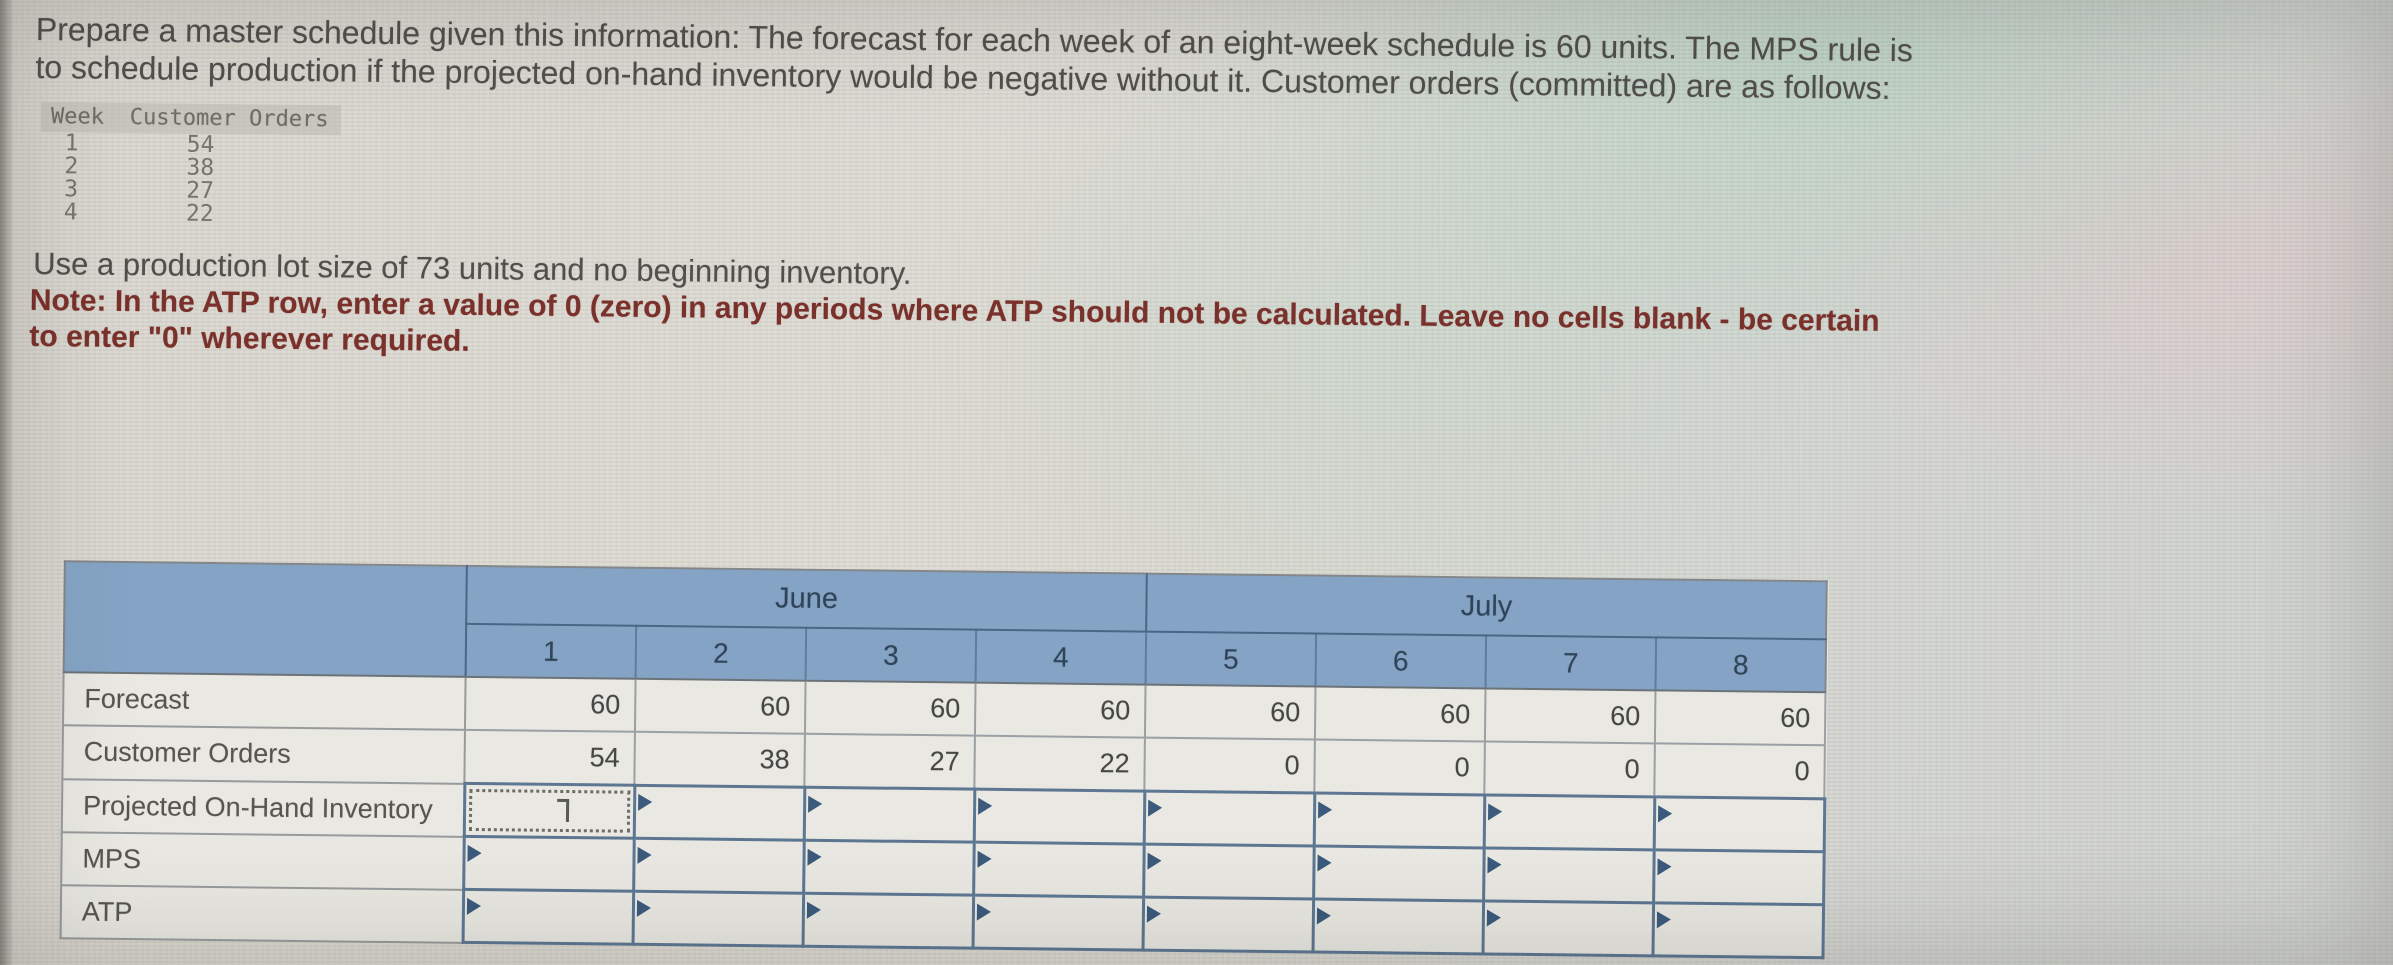 This screenshot has width=2393, height=965. Describe the element at coordinates (77, 117) in the screenshot. I see `orders-header-week: Week` at that location.